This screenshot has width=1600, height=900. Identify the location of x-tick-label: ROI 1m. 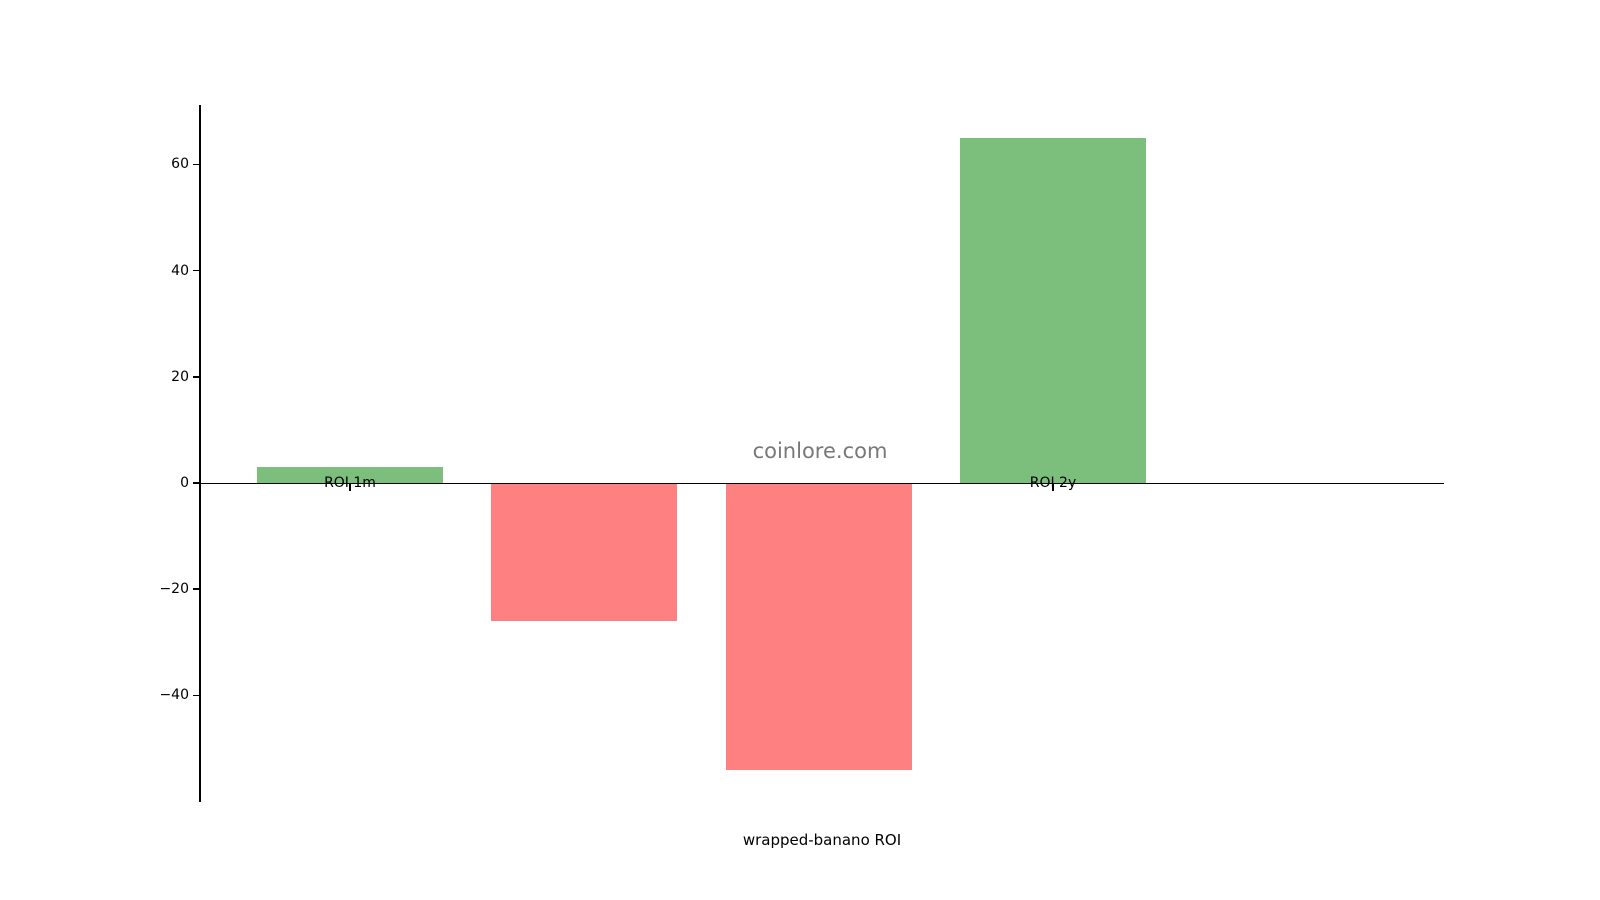
(350, 483).